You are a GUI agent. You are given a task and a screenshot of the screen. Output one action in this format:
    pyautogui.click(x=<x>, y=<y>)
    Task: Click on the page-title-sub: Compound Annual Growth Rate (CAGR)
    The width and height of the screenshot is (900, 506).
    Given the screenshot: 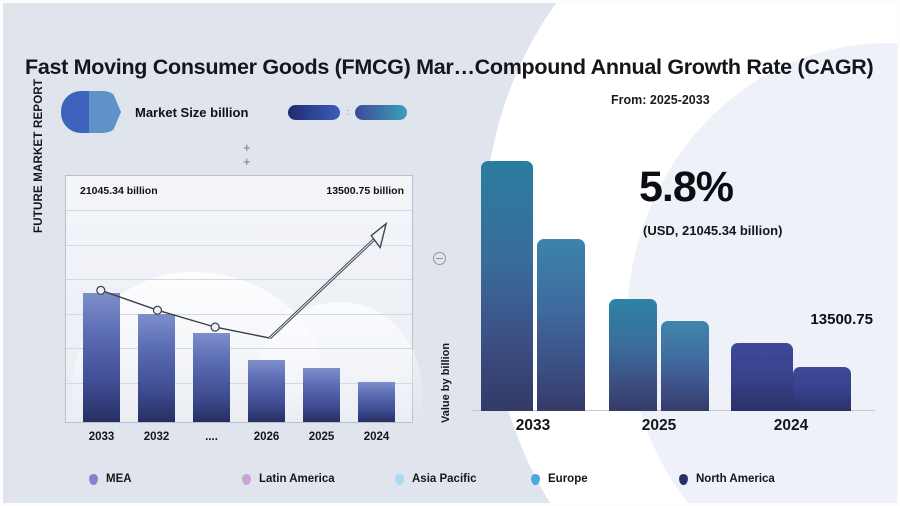 What is the action you would take?
    pyautogui.click(x=674, y=67)
    